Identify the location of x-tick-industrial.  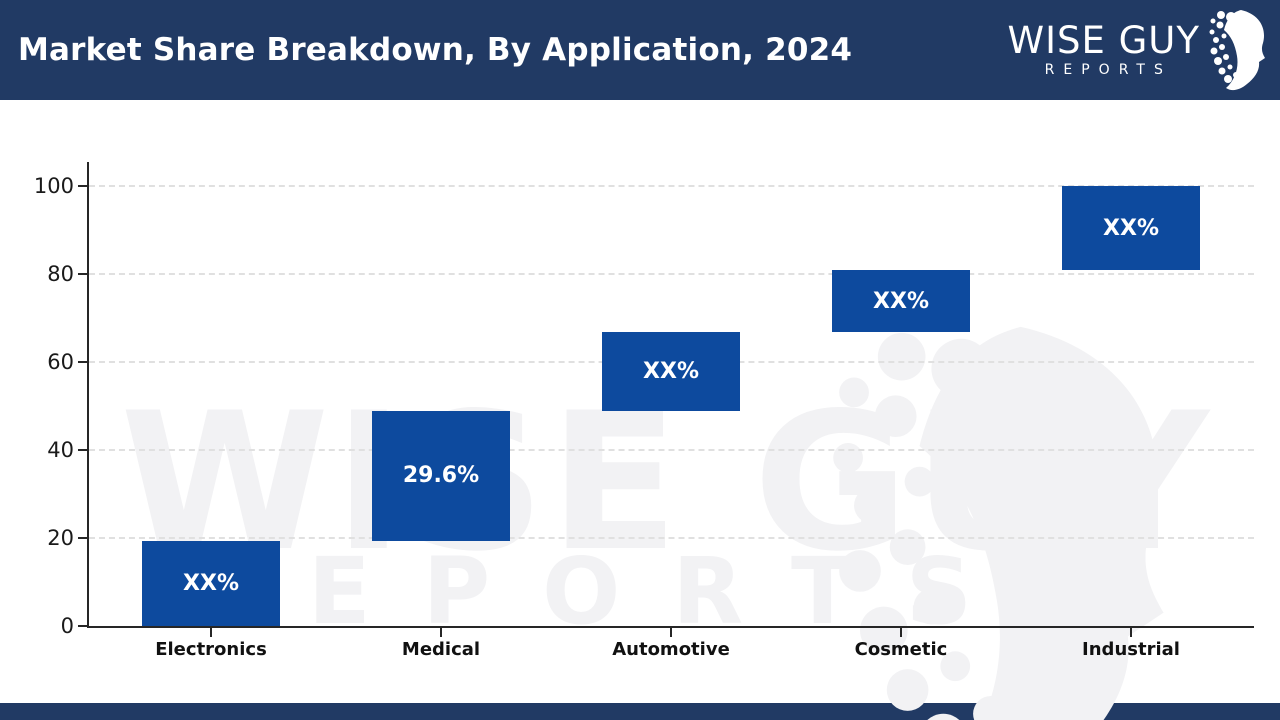
(1131, 632).